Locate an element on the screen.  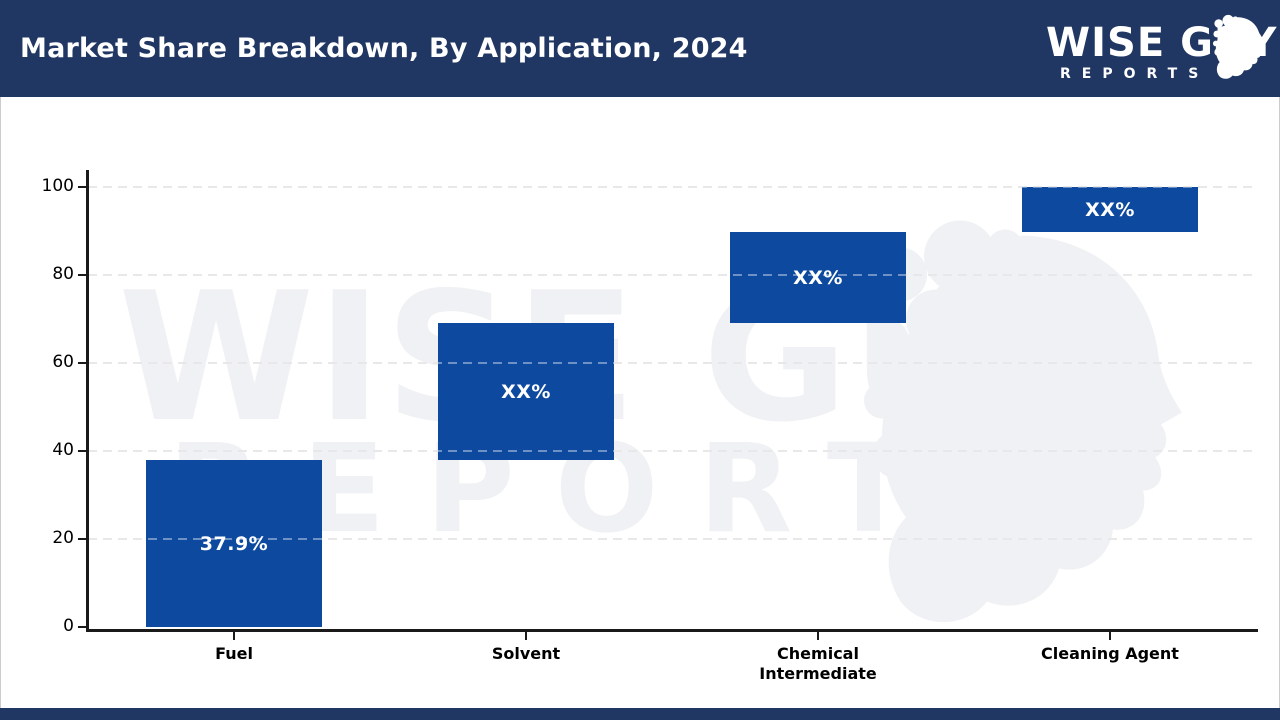
bar-value-label: 37.9% is located at coordinates (234, 543).